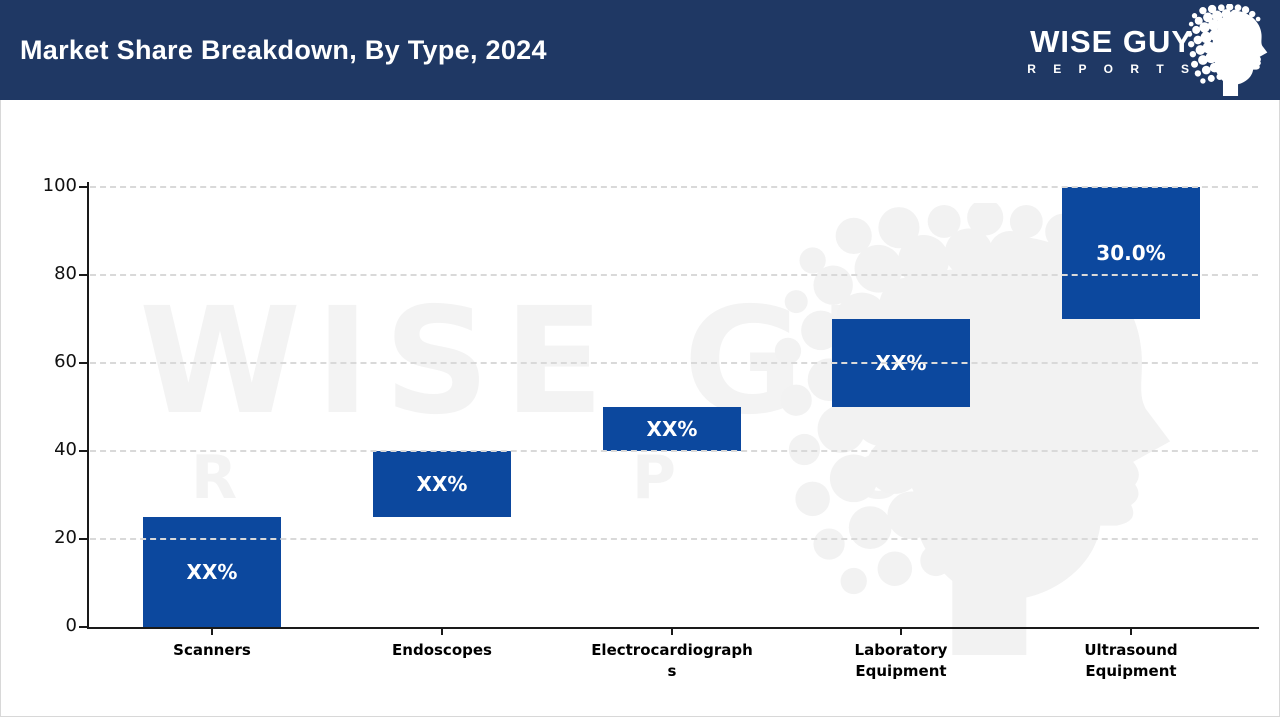  I want to click on wise-guy-reports-logo: WISE GUY R E P O R T S, so click(1153, 50).